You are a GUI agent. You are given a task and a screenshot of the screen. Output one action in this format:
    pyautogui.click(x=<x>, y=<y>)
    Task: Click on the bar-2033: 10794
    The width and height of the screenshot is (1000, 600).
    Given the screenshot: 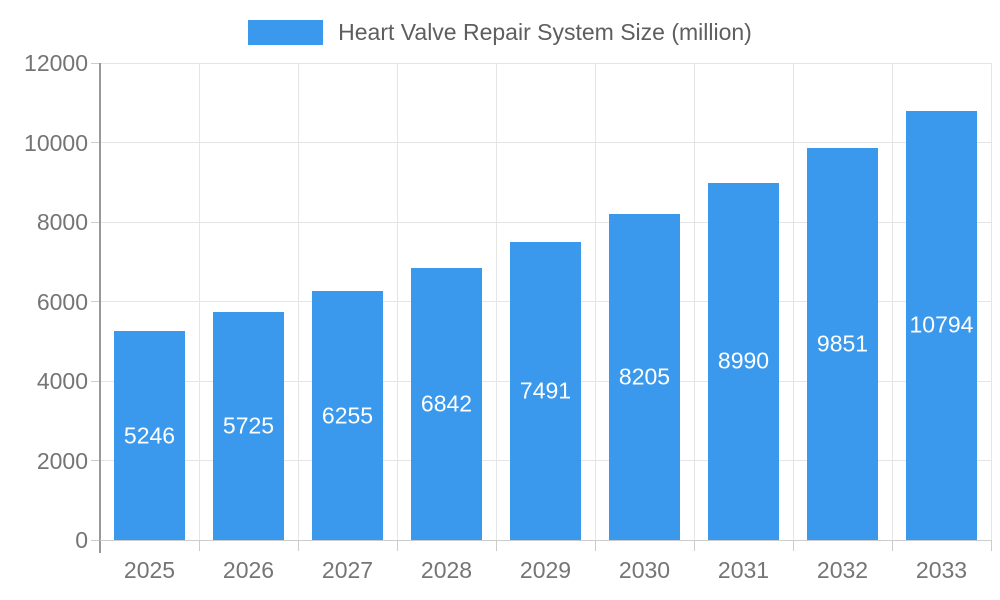 What is the action you would take?
    pyautogui.click(x=941, y=325)
    